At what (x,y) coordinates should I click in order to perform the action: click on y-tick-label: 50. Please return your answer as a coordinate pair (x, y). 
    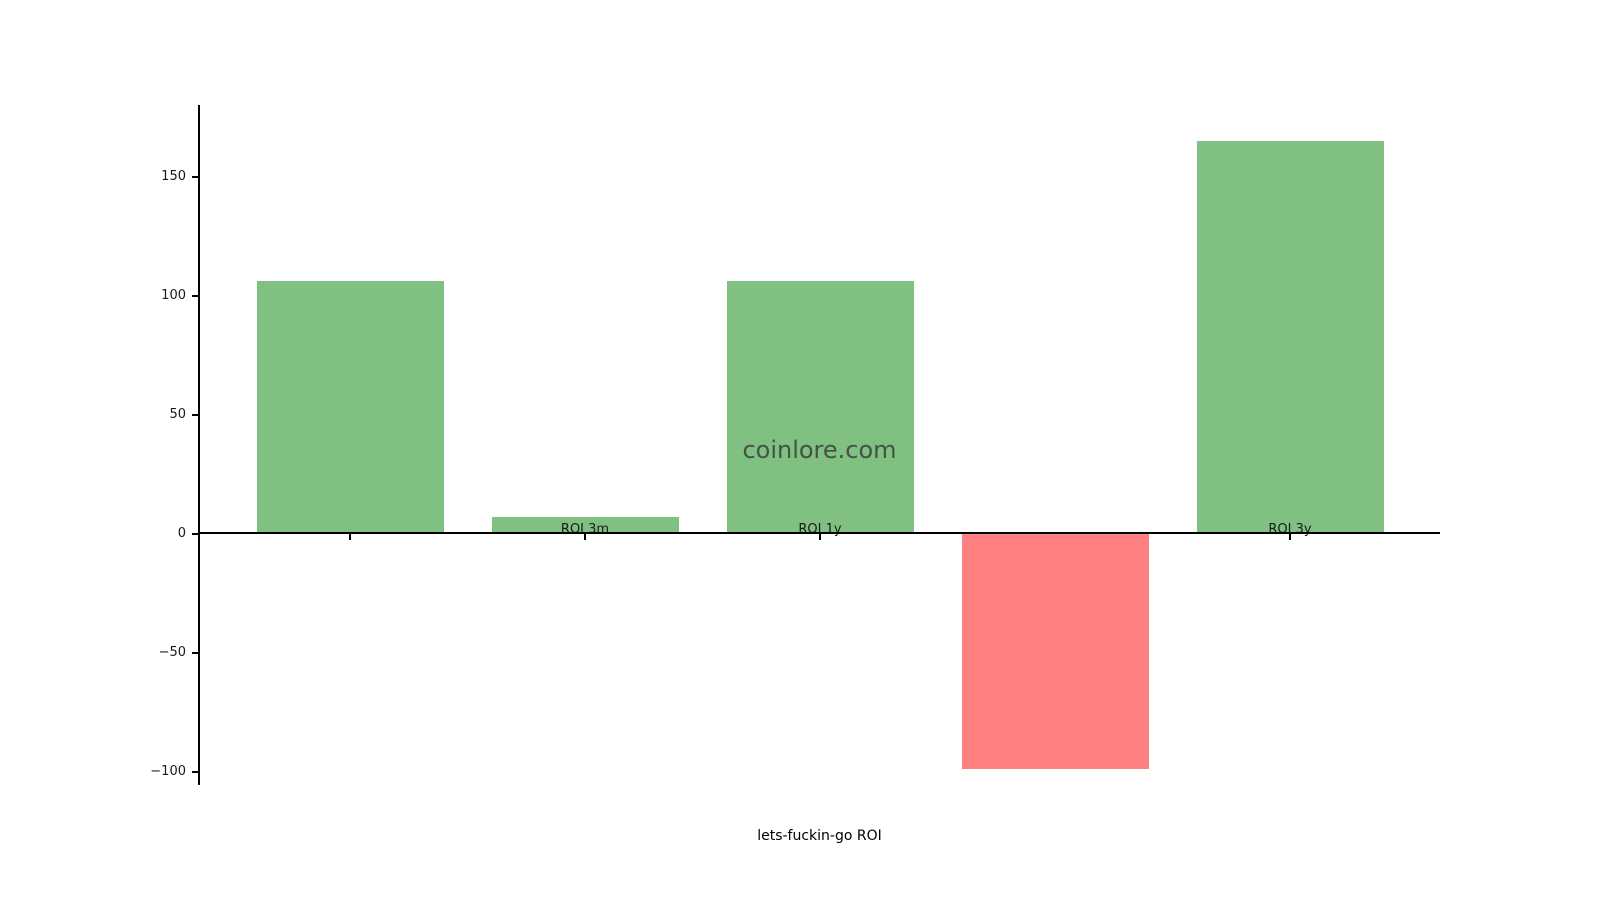
    Looking at the image, I should click on (177, 414).